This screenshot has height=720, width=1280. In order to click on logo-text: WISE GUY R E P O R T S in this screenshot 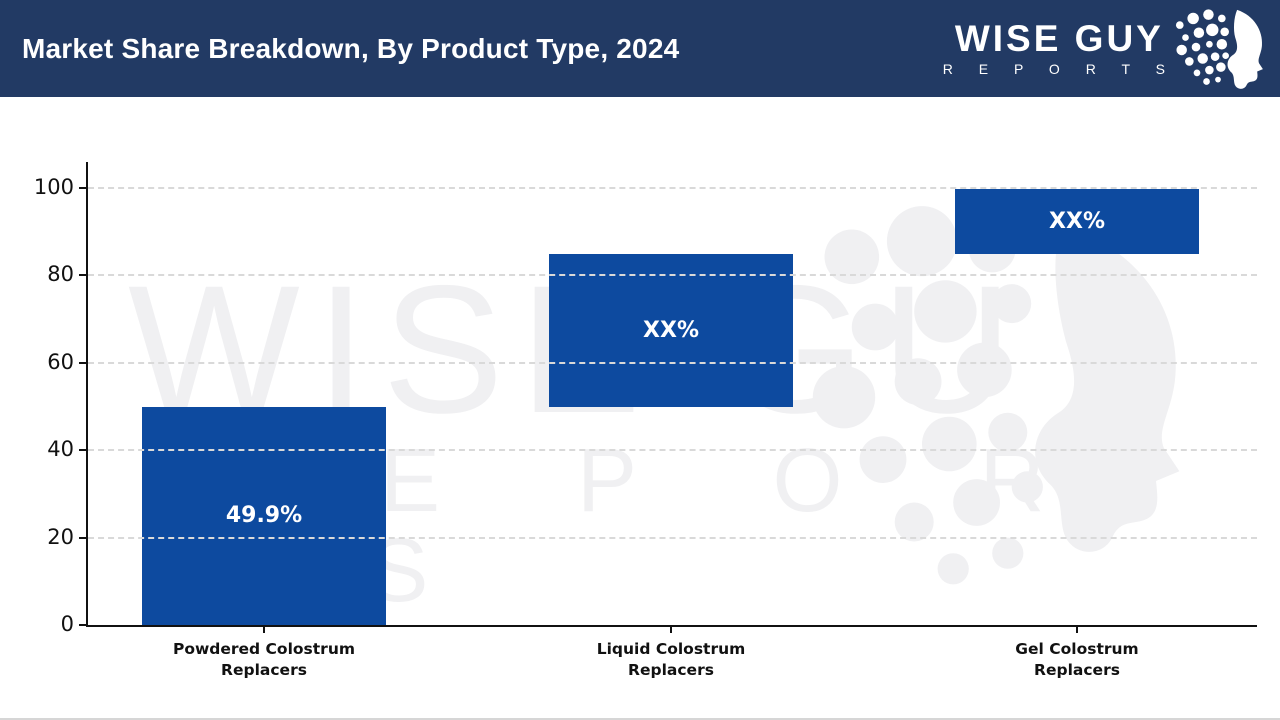, I will do `click(1059, 48)`.